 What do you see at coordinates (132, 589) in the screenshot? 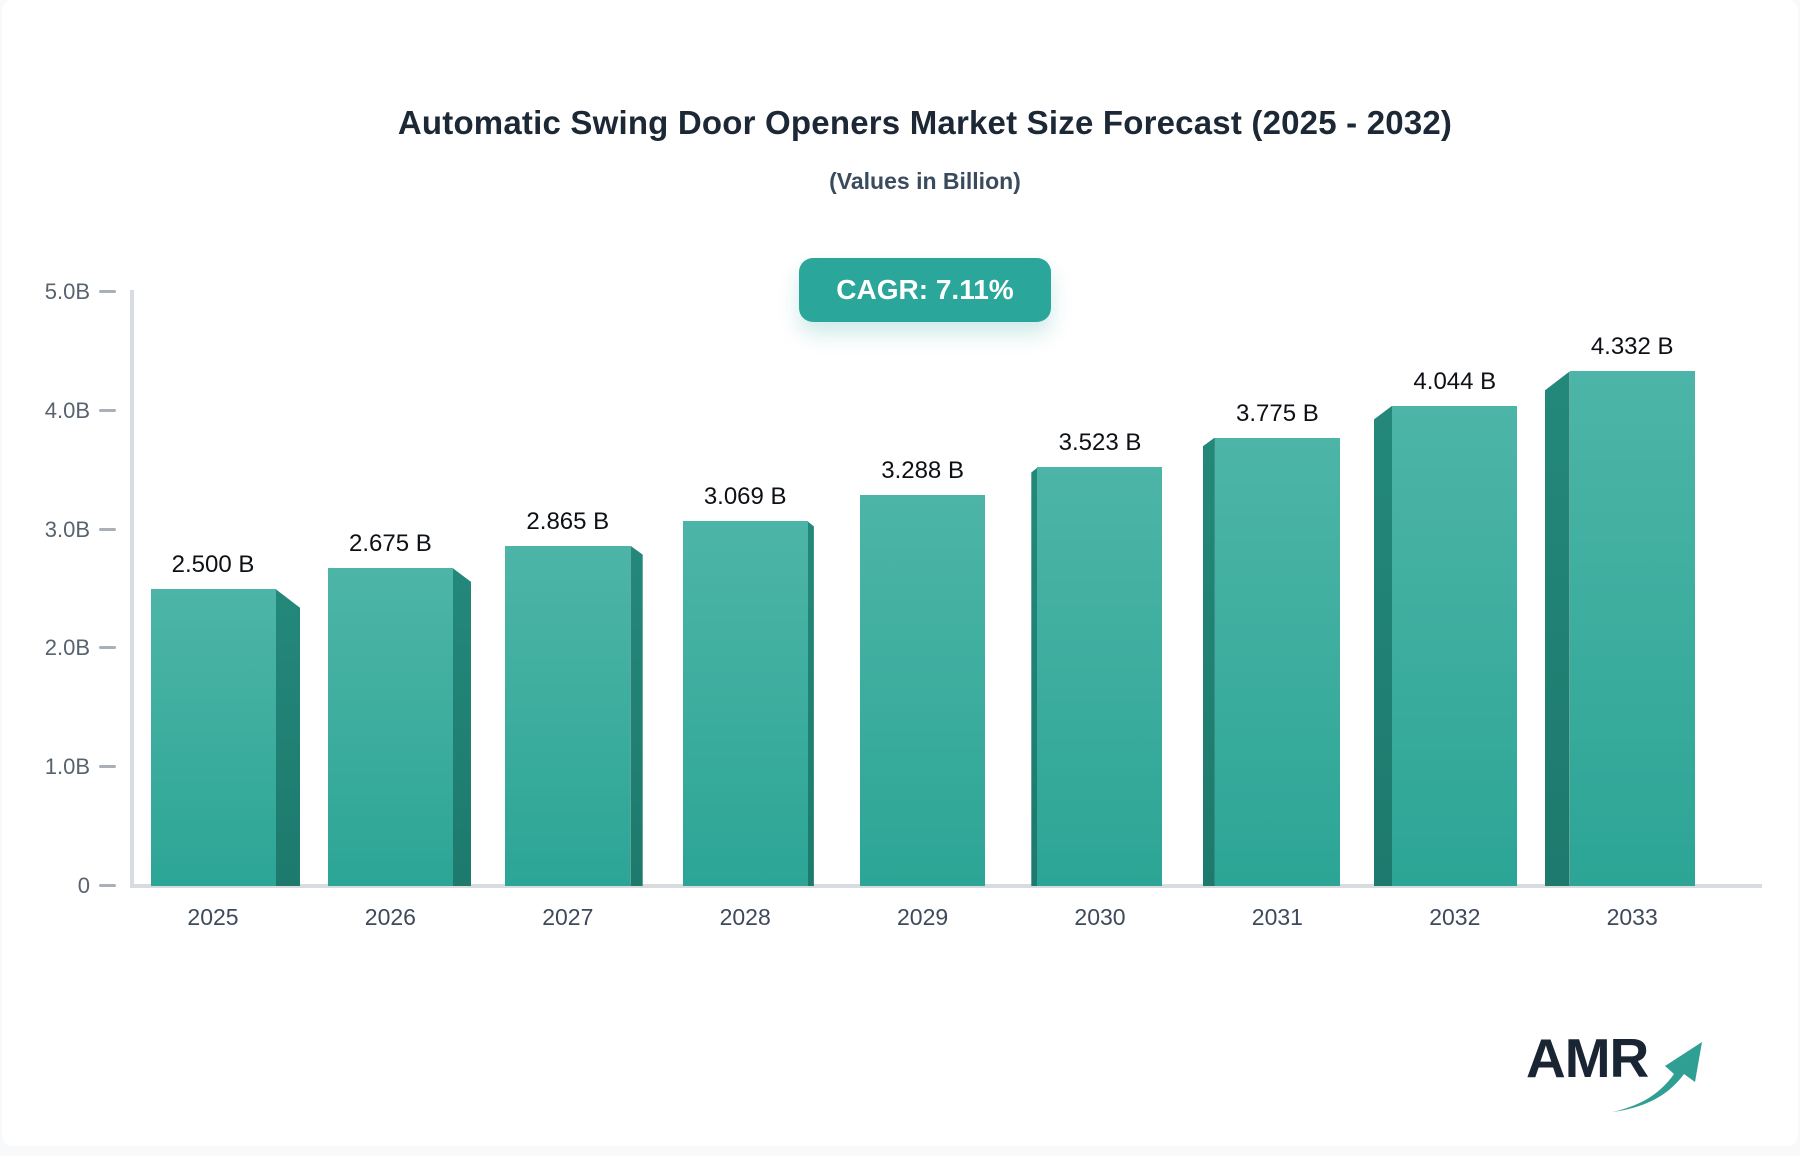
I see `y-axis-line` at bounding box center [132, 589].